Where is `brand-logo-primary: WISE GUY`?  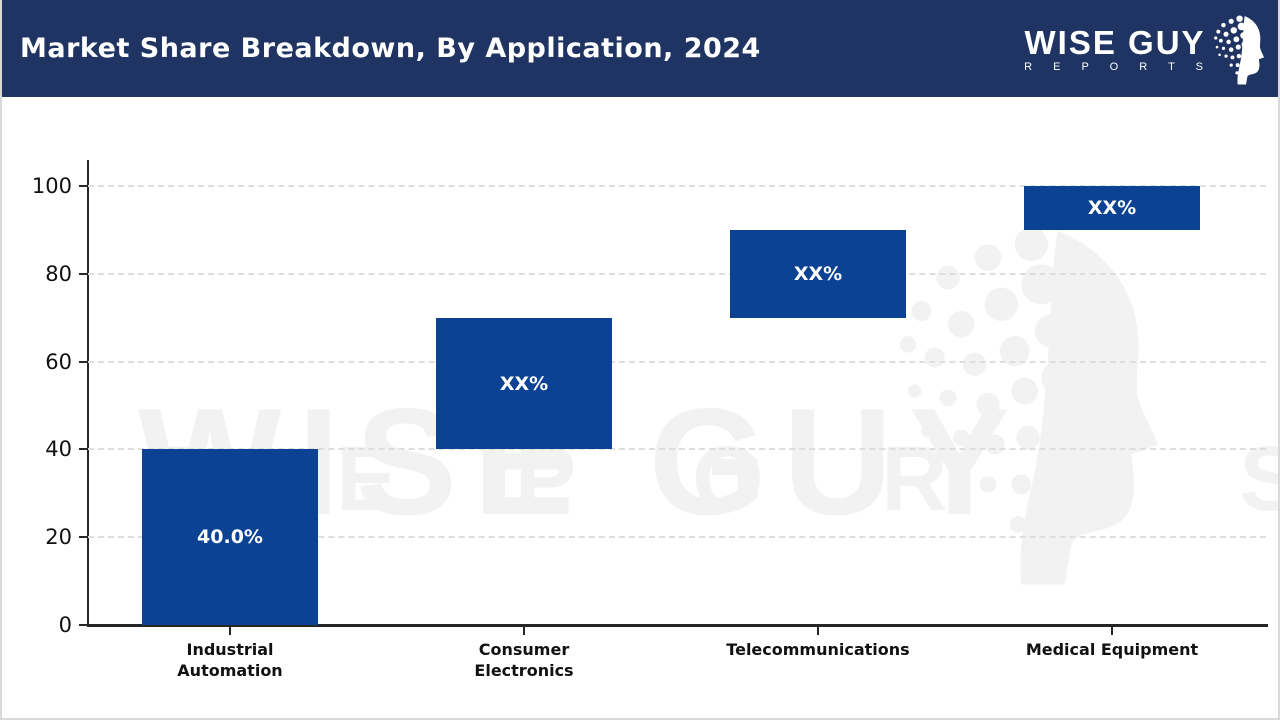 brand-logo-primary: WISE GUY is located at coordinates (1115, 42).